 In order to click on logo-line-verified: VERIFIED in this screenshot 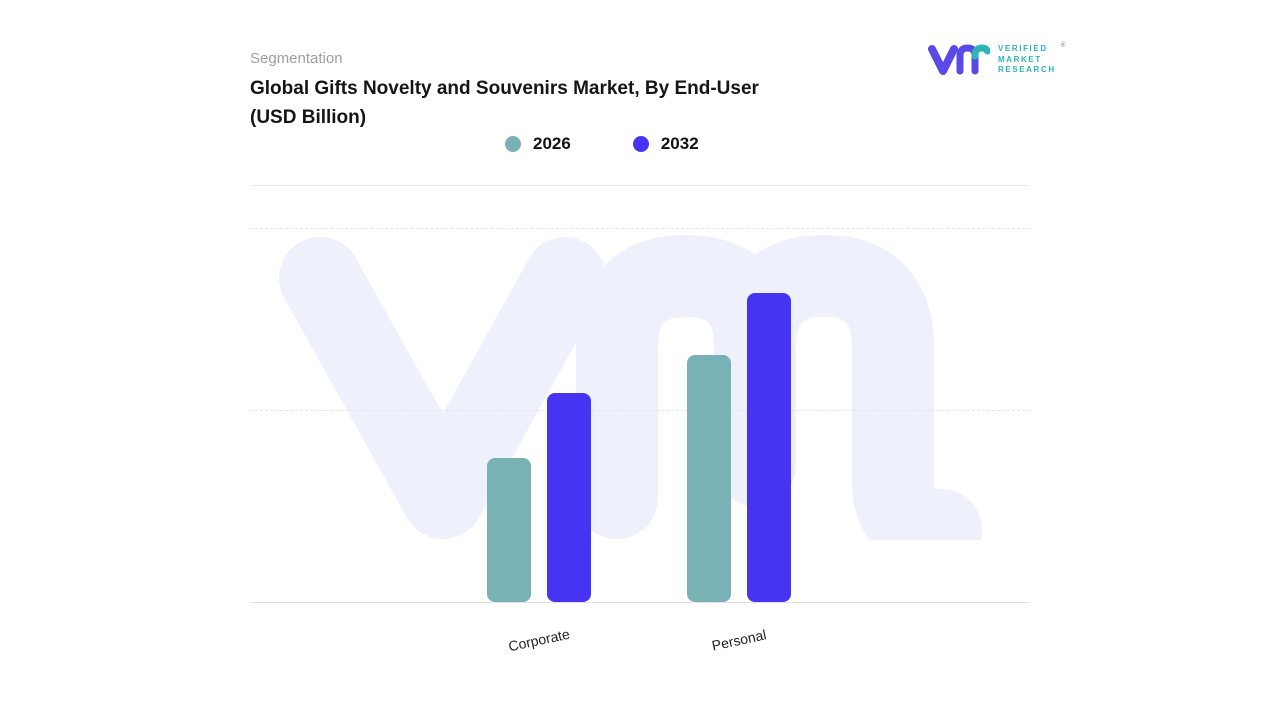, I will do `click(1023, 48)`.